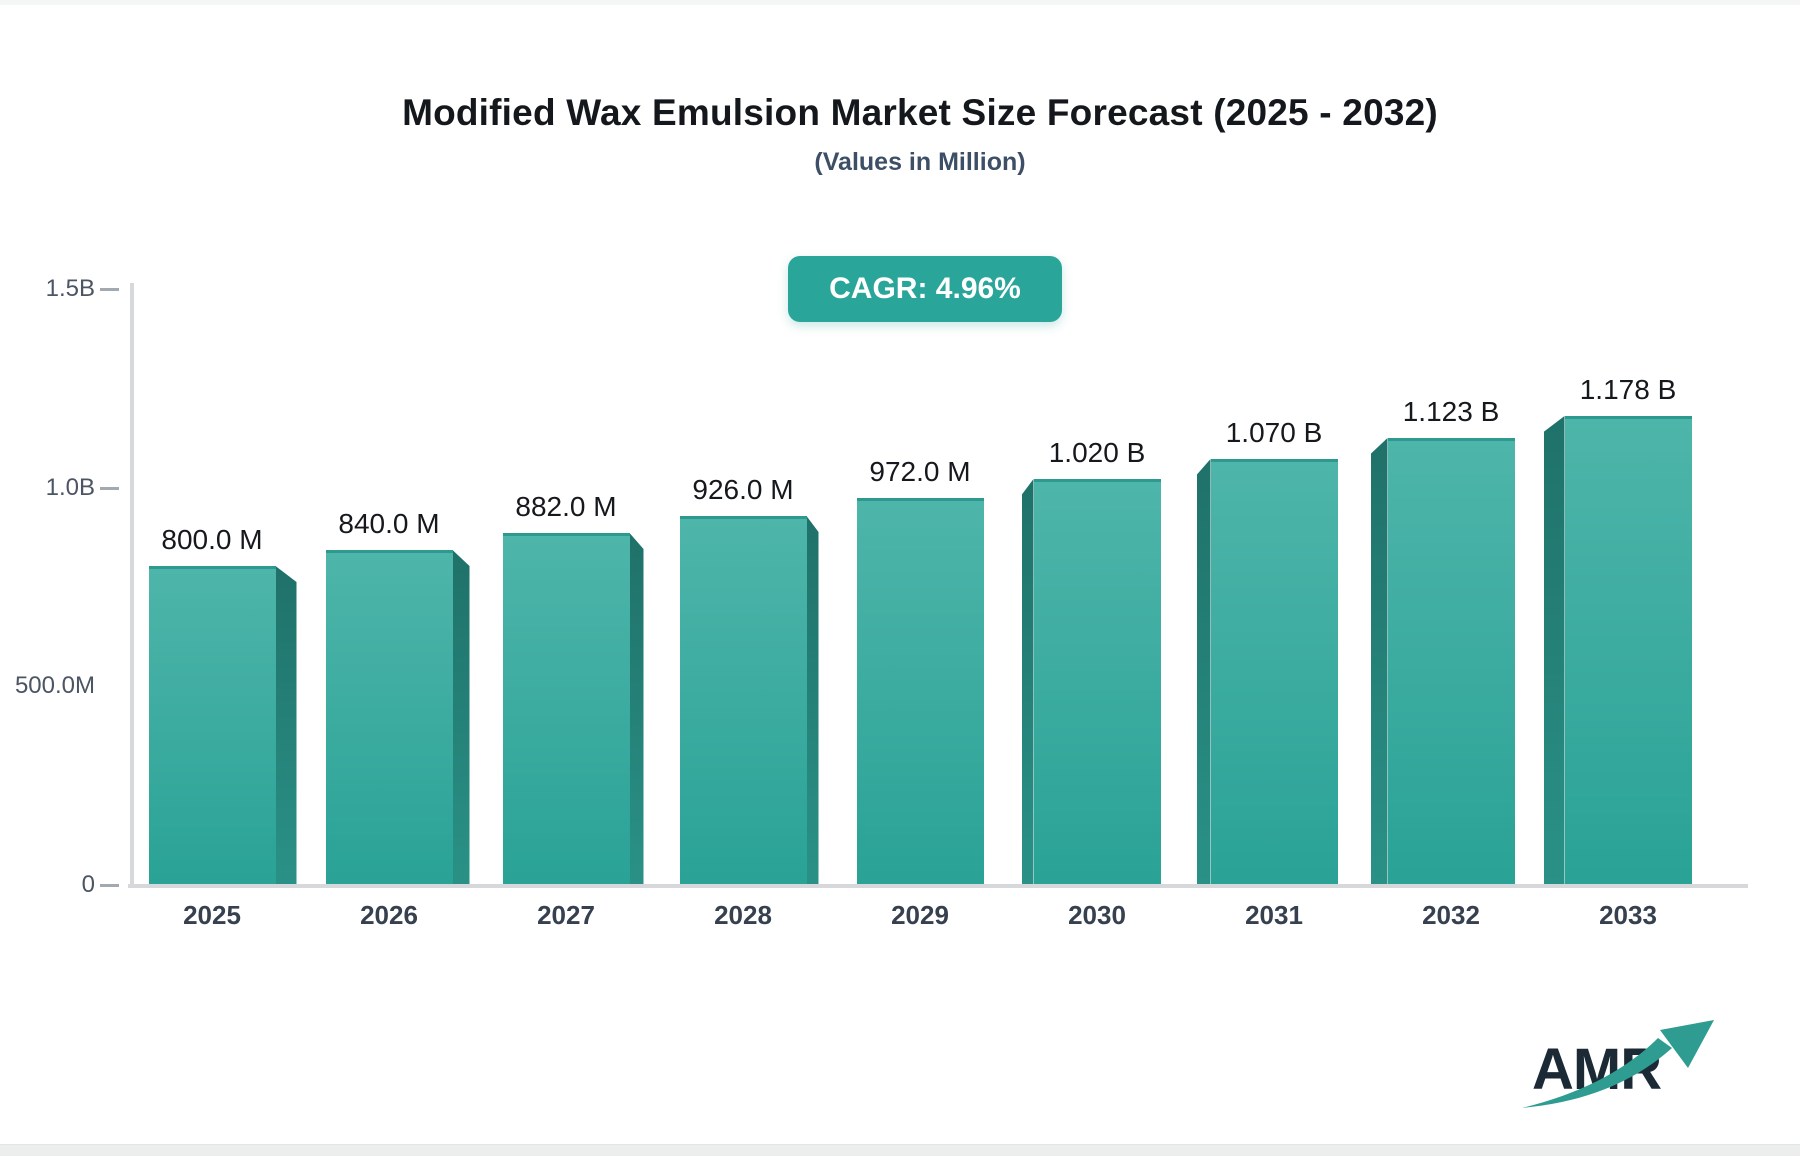  What do you see at coordinates (1274, 671) in the screenshot?
I see `bar-2031` at bounding box center [1274, 671].